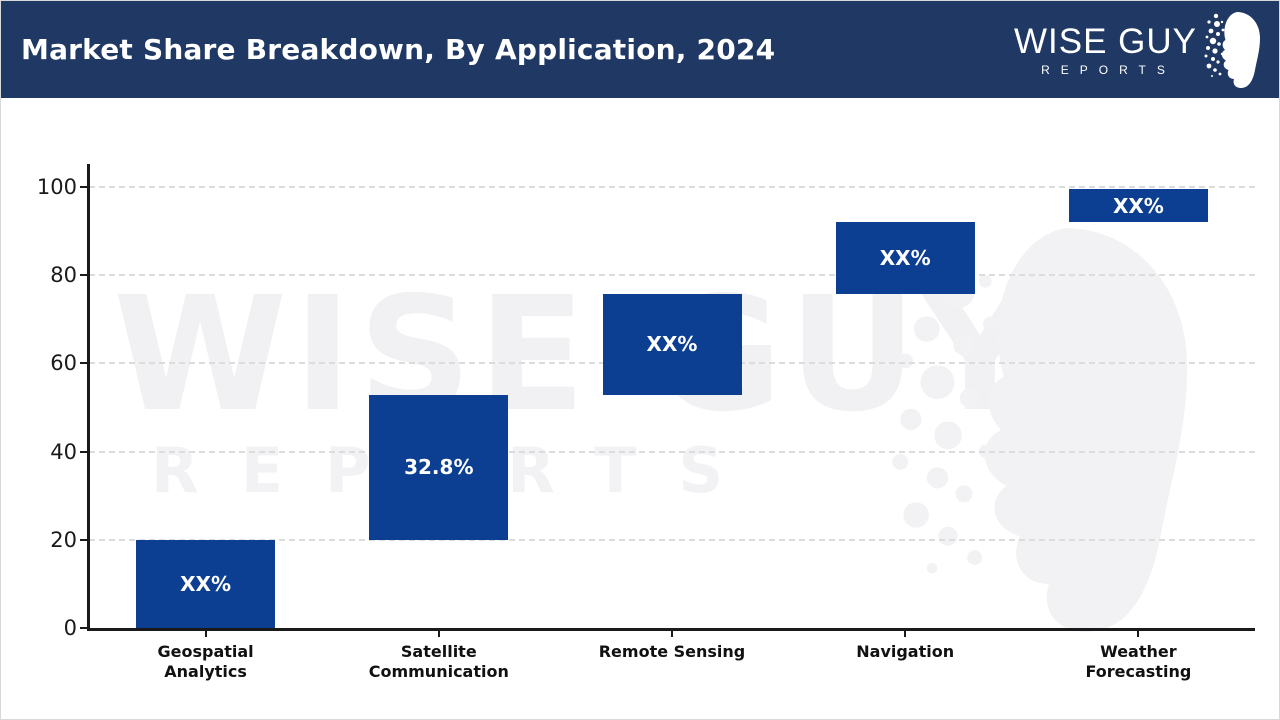  I want to click on category-label: Navigation, so click(905, 652).